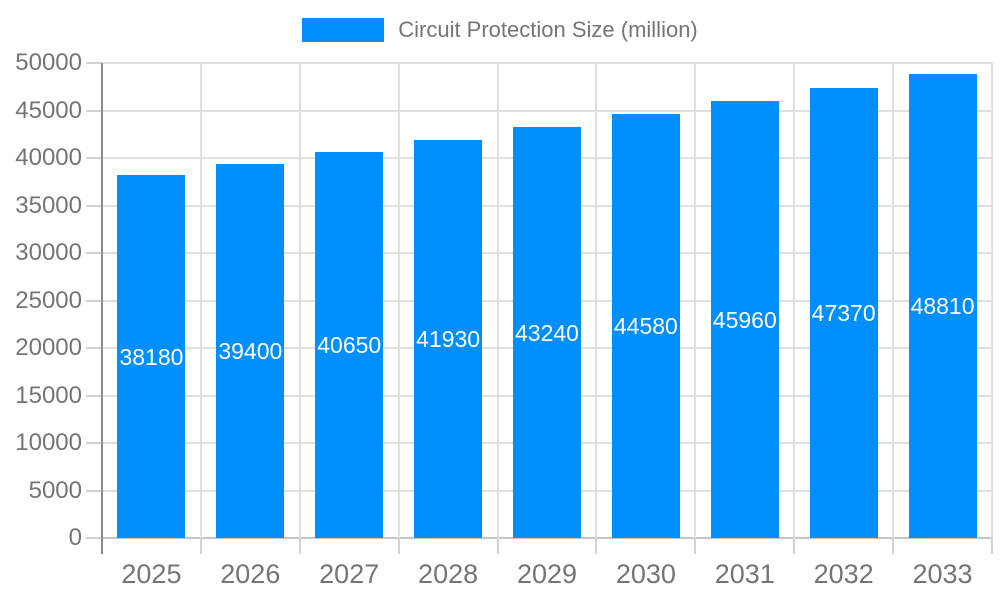 The width and height of the screenshot is (1000, 600). I want to click on x-axis-label-2030: 2030, so click(645, 574).